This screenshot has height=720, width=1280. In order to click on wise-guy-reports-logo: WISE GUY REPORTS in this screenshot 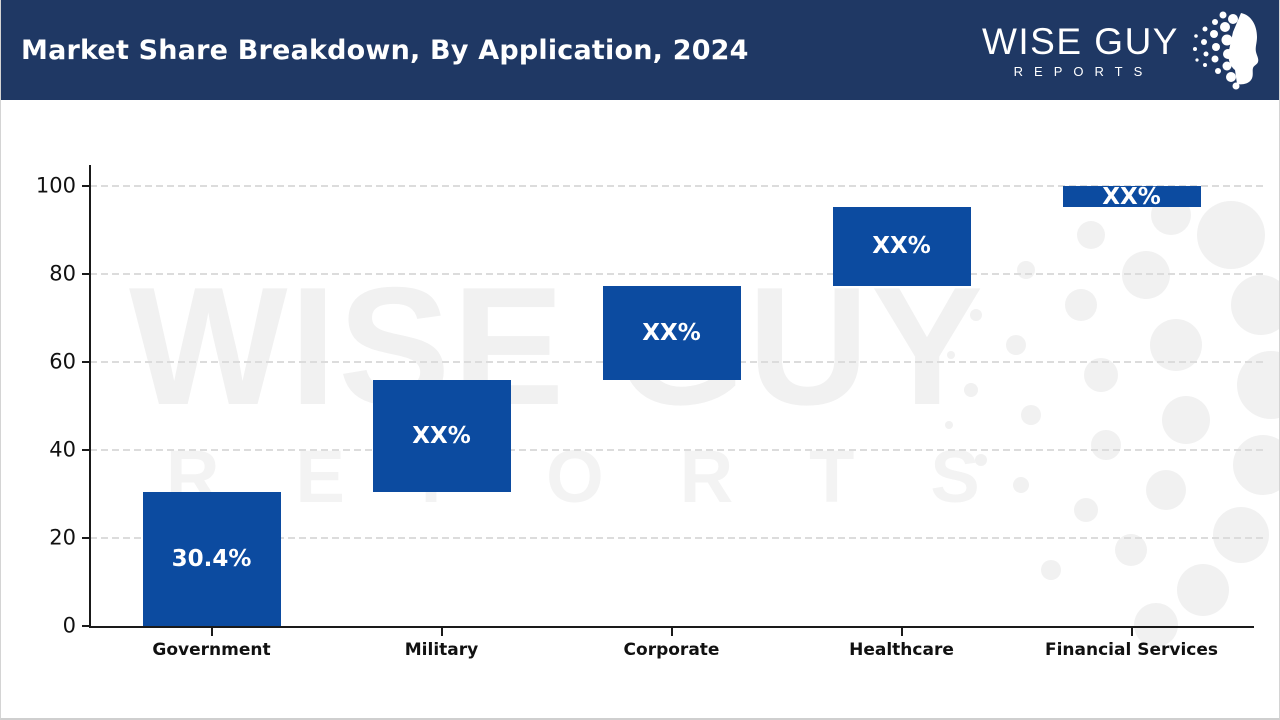, I will do `click(1120, 50)`.